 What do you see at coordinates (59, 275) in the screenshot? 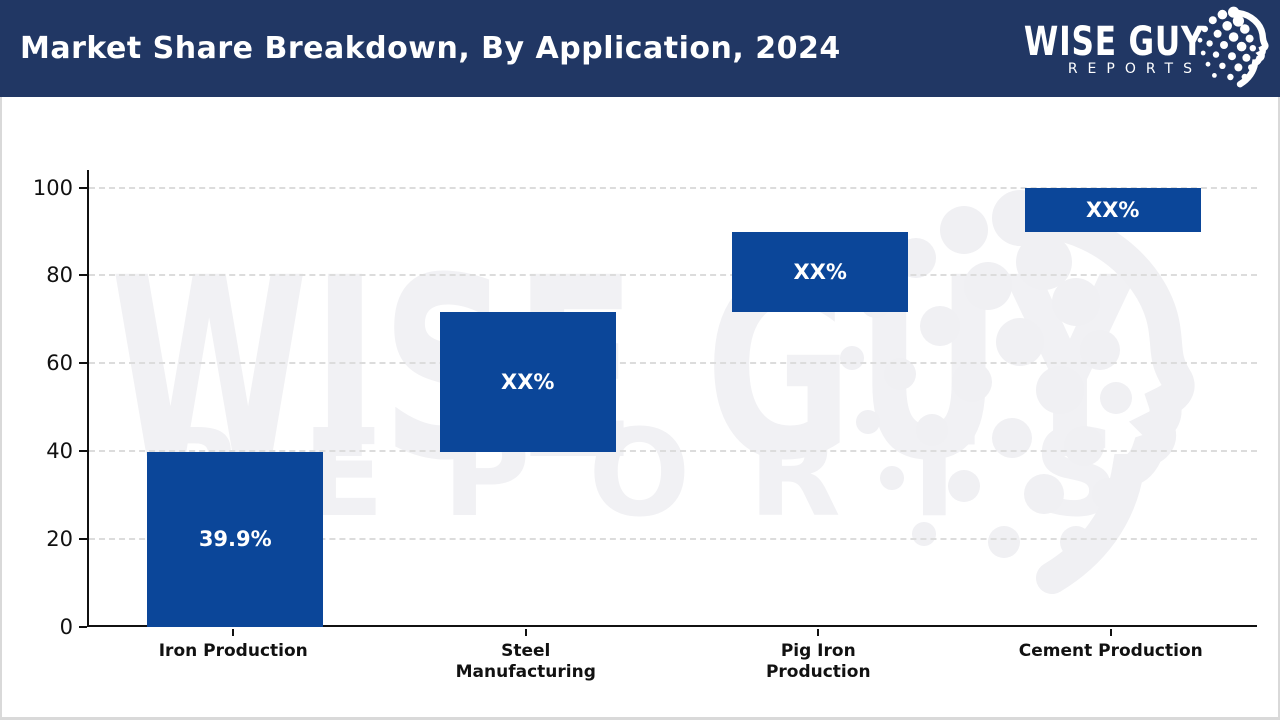
I see `y-axis-tick-label-80: 80` at bounding box center [59, 275].